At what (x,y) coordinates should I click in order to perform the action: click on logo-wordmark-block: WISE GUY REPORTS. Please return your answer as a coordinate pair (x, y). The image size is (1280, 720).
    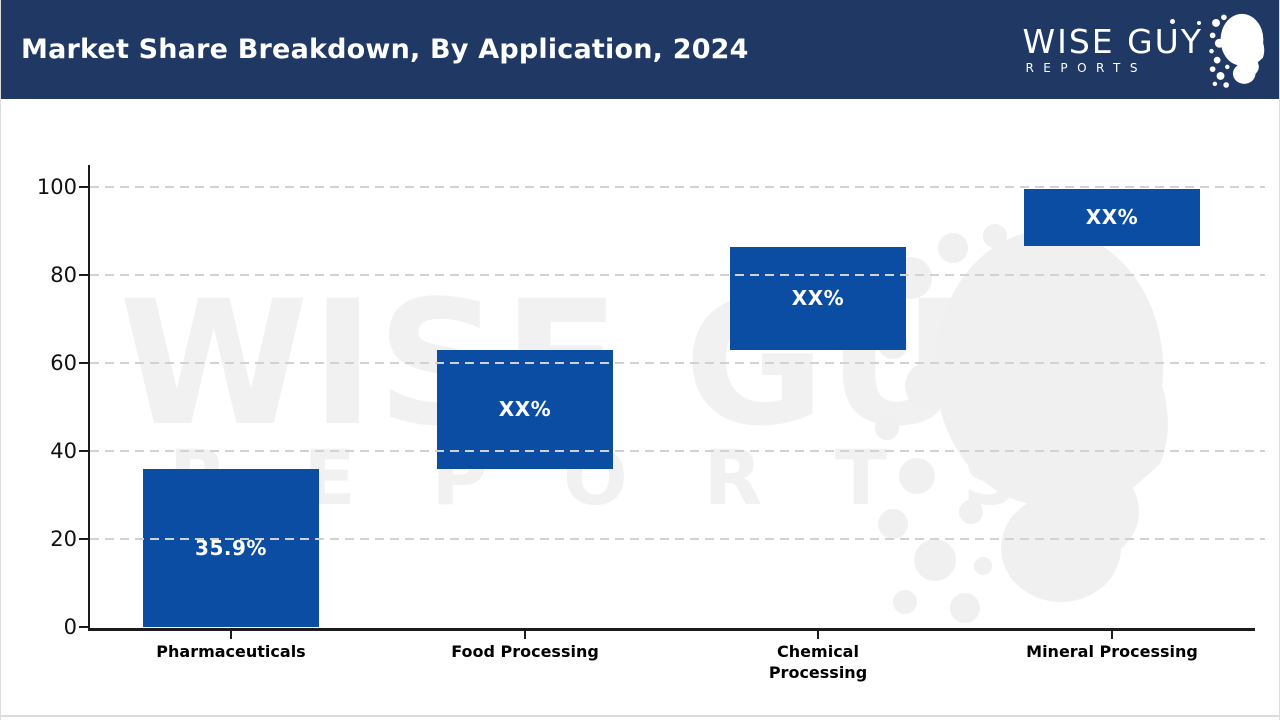
    Looking at the image, I should click on (1112, 46).